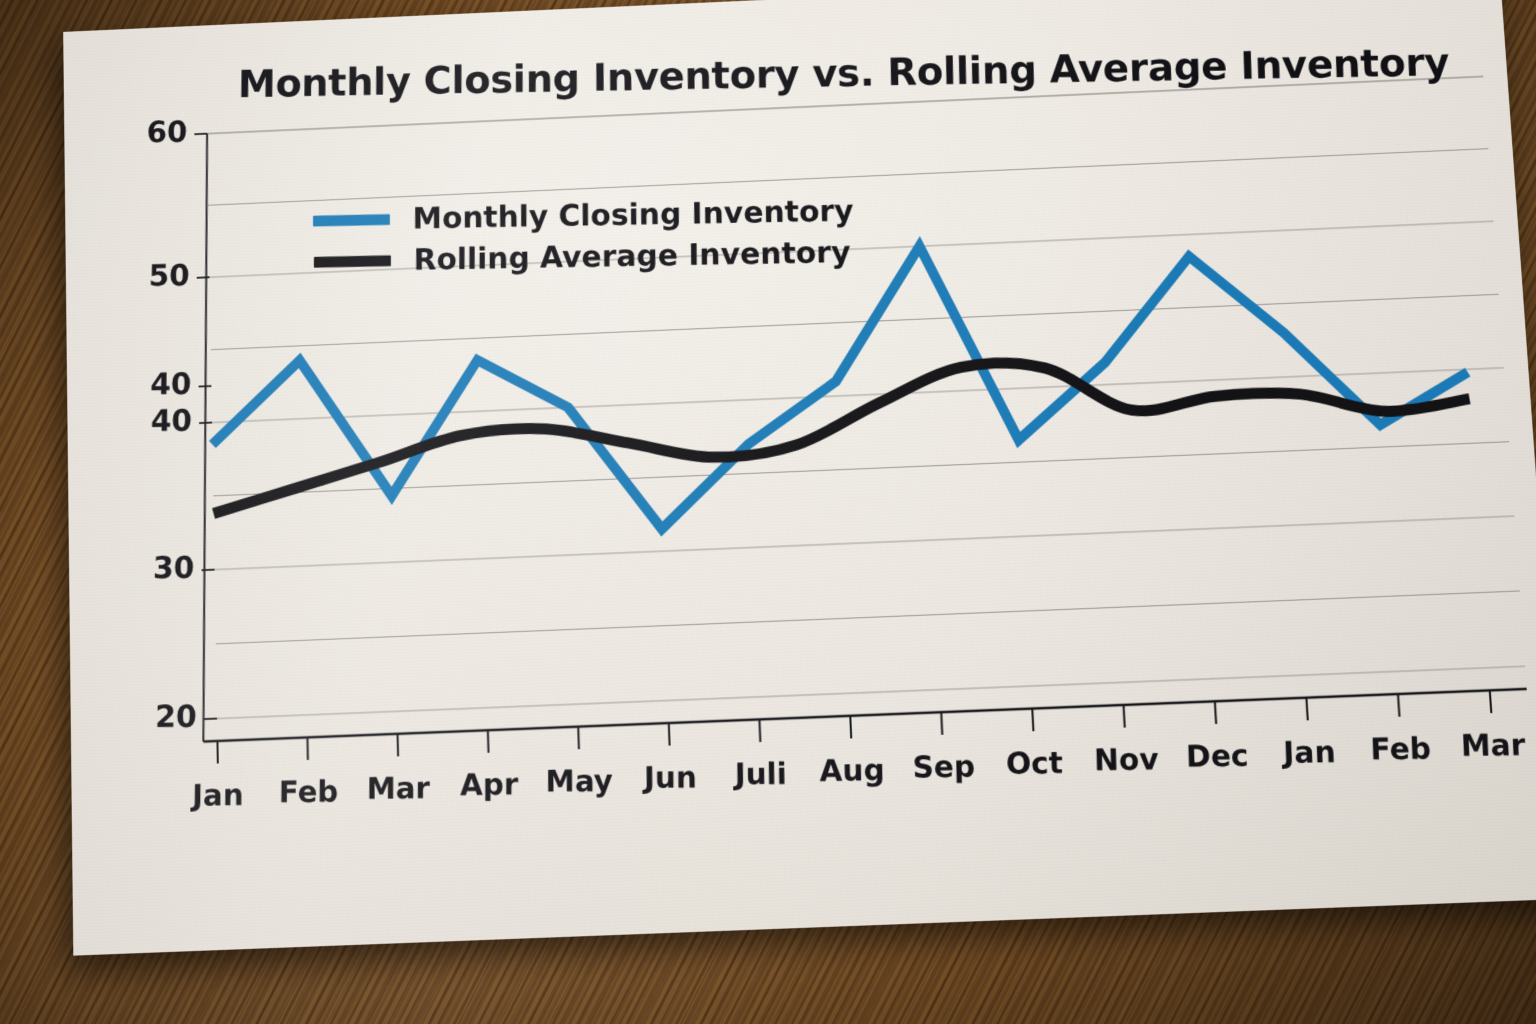 Image resolution: width=1536 pixels, height=1024 pixels. What do you see at coordinates (176, 717) in the screenshot?
I see `y-axis-tick-label: 20` at bounding box center [176, 717].